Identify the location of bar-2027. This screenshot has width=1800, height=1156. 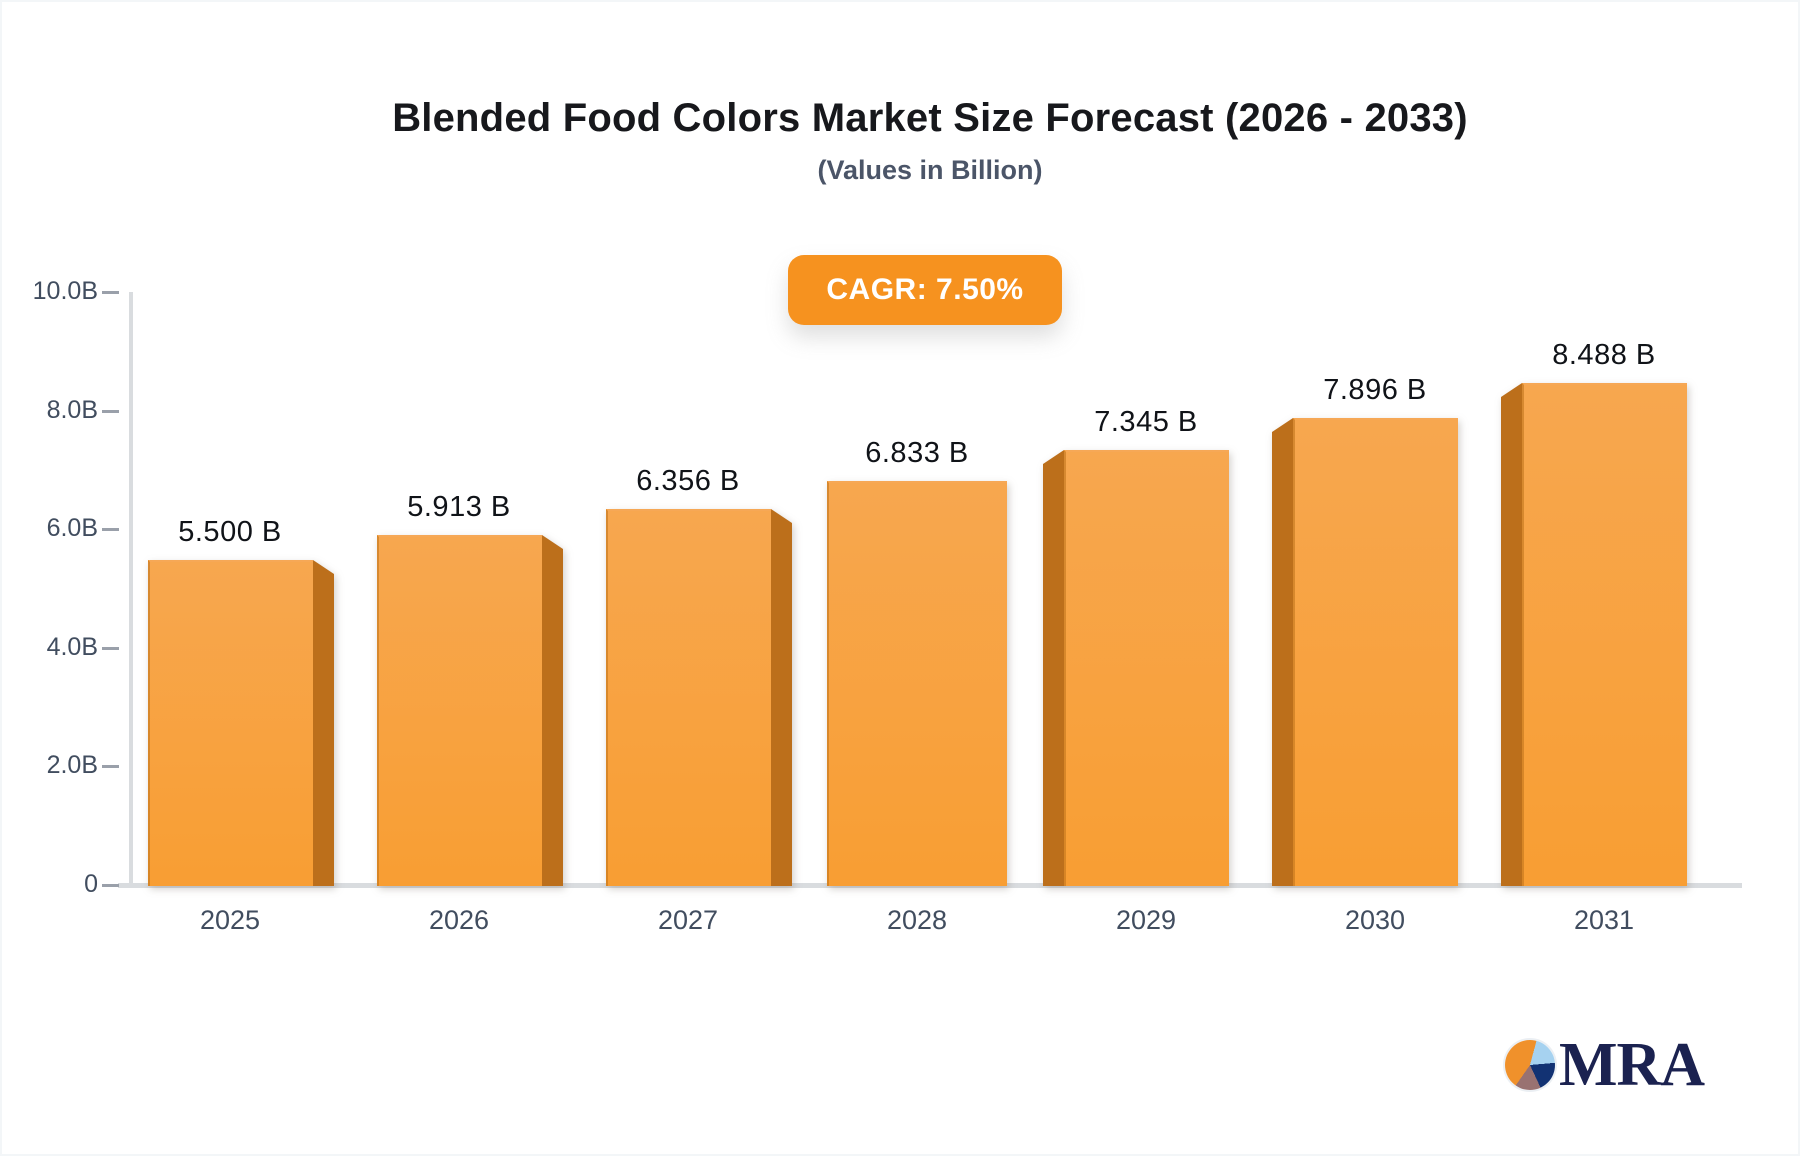
(699, 697).